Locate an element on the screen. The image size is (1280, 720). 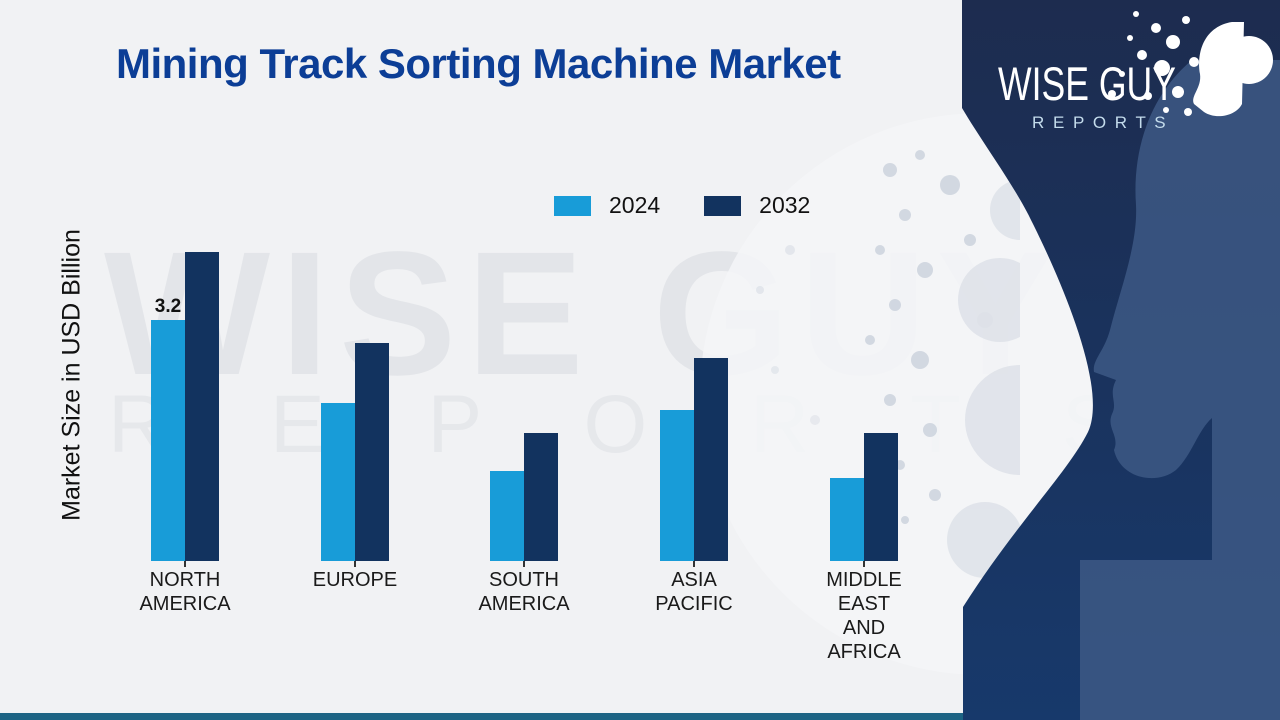
bar-value-label: 3.2 is located at coordinates (168, 306).